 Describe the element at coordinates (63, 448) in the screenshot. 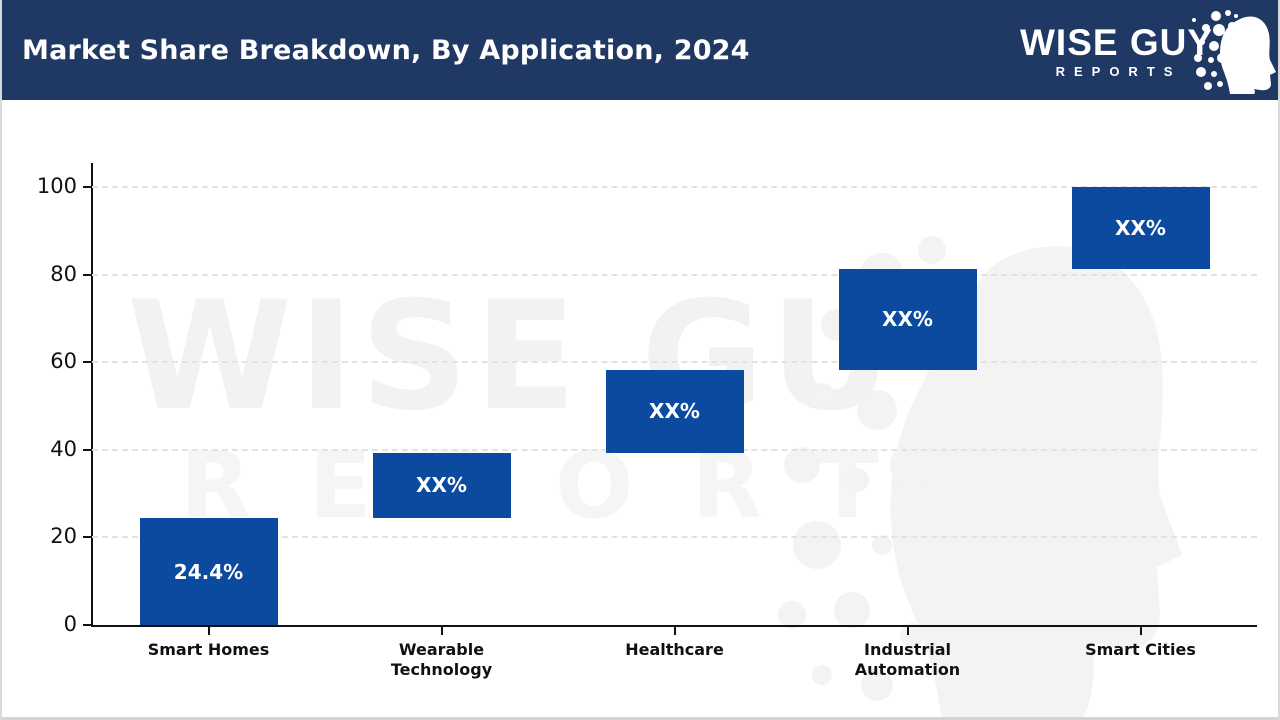

I see `y-tick-label-40: 40` at that location.